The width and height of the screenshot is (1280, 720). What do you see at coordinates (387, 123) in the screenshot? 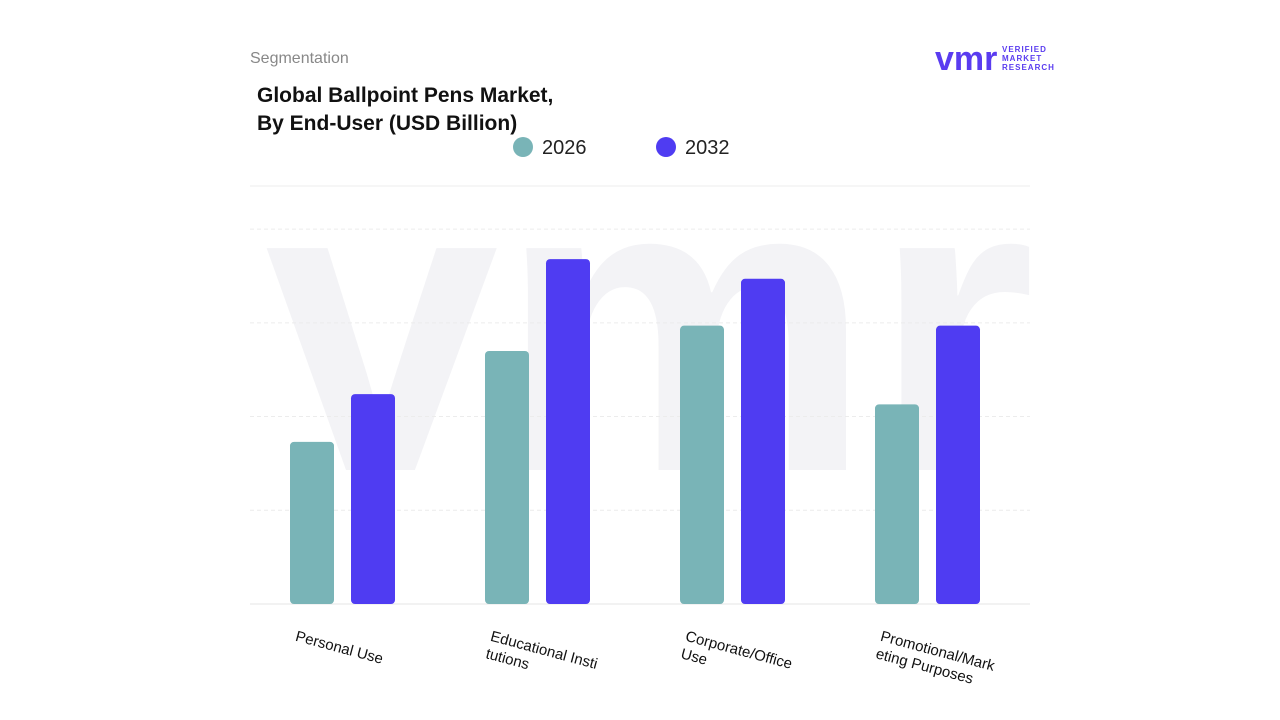
I see `chart-subtitle: By End-User (USD Billion)` at bounding box center [387, 123].